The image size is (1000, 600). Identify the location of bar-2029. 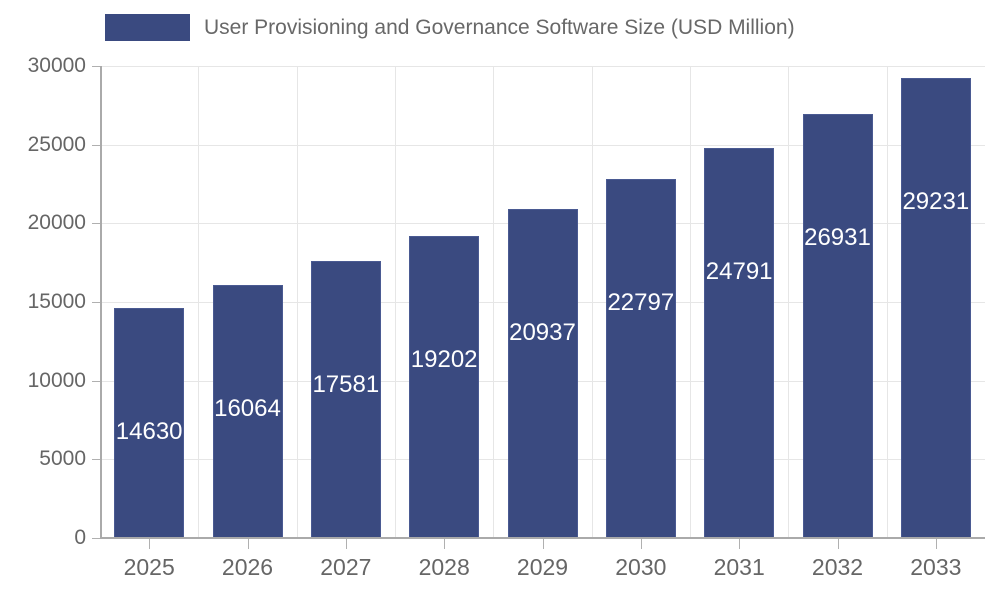
(542, 373).